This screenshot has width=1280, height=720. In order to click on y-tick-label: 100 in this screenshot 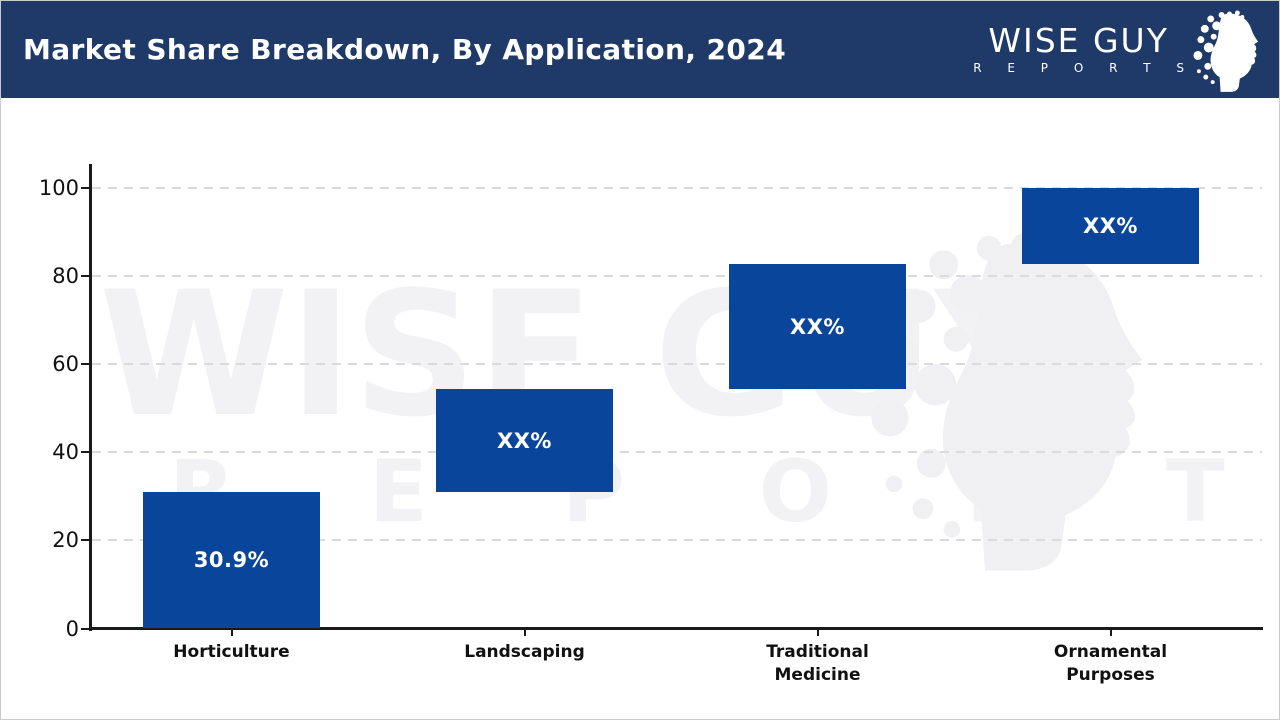, I will do `click(58, 187)`.